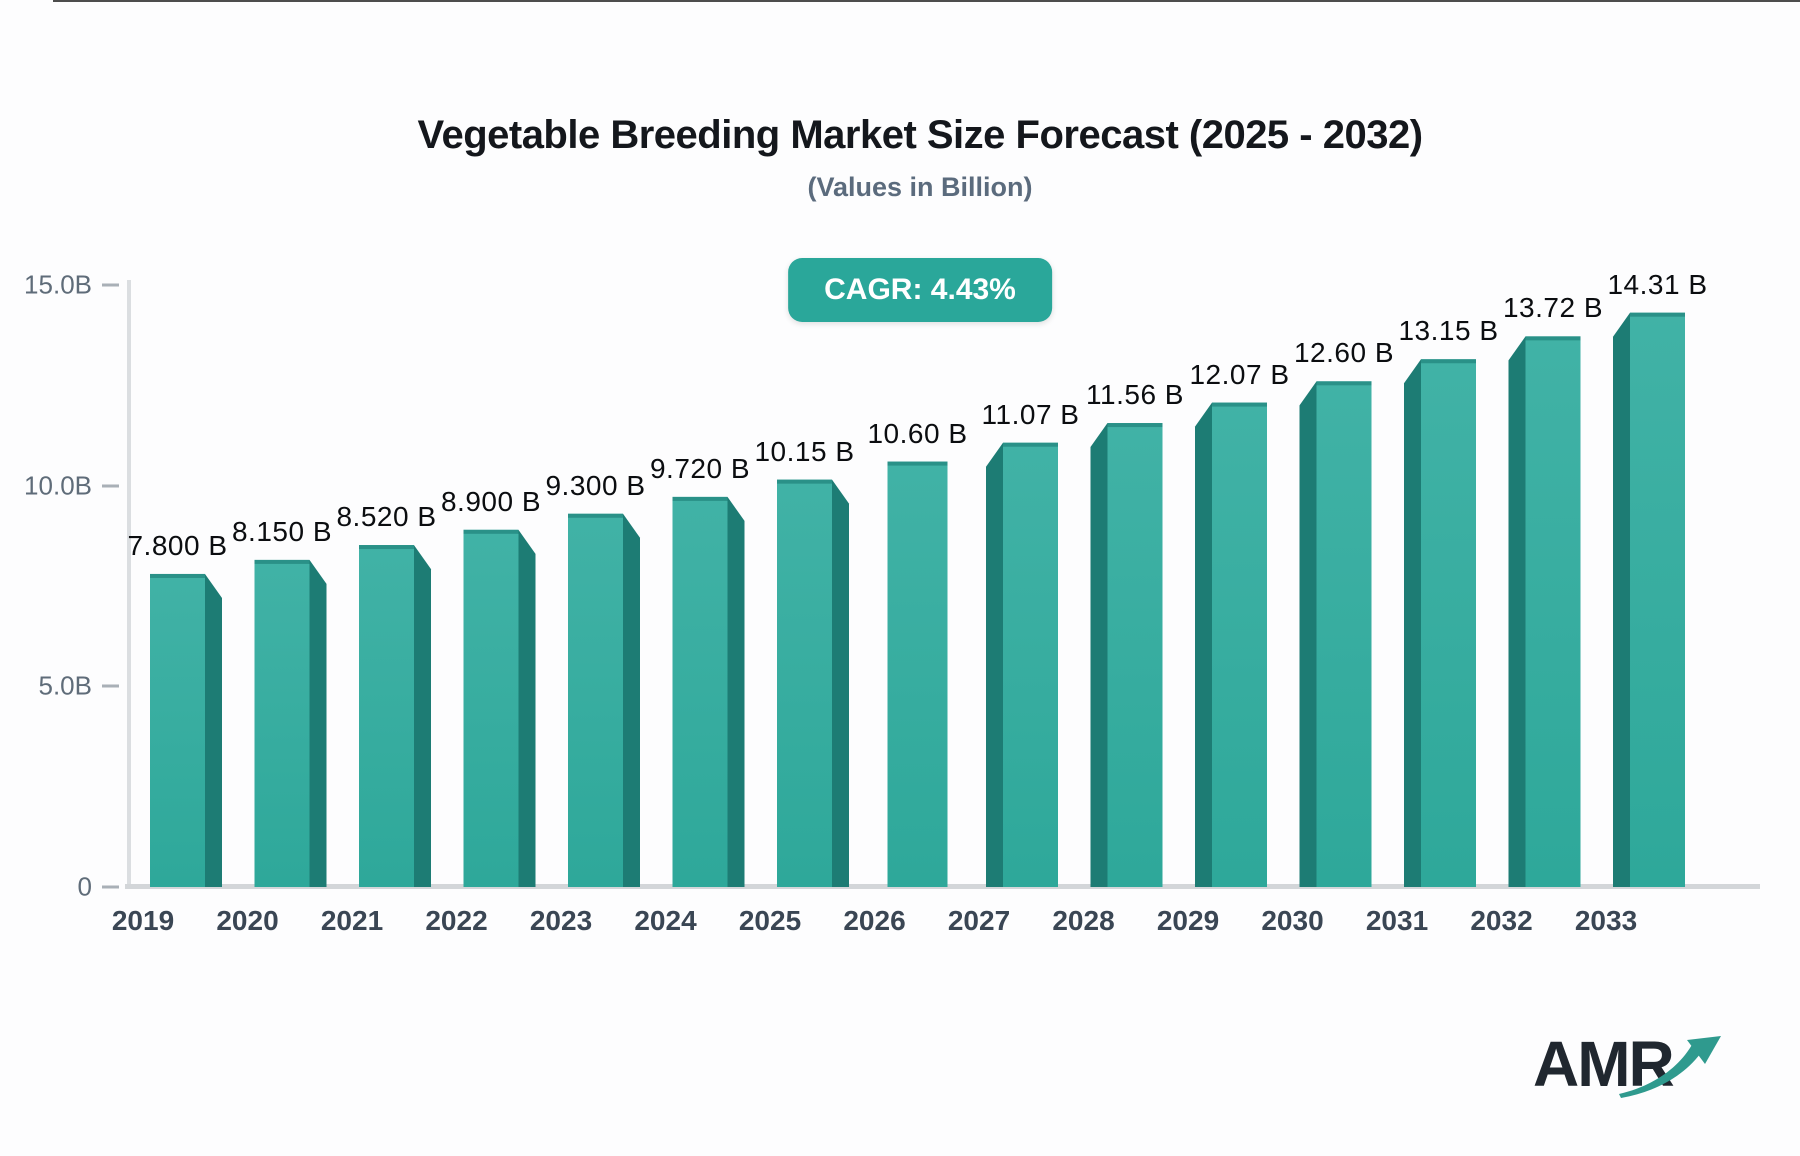 The image size is (1800, 1156). What do you see at coordinates (491, 501) in the screenshot?
I see `bar-value-label: 8.900 B` at bounding box center [491, 501].